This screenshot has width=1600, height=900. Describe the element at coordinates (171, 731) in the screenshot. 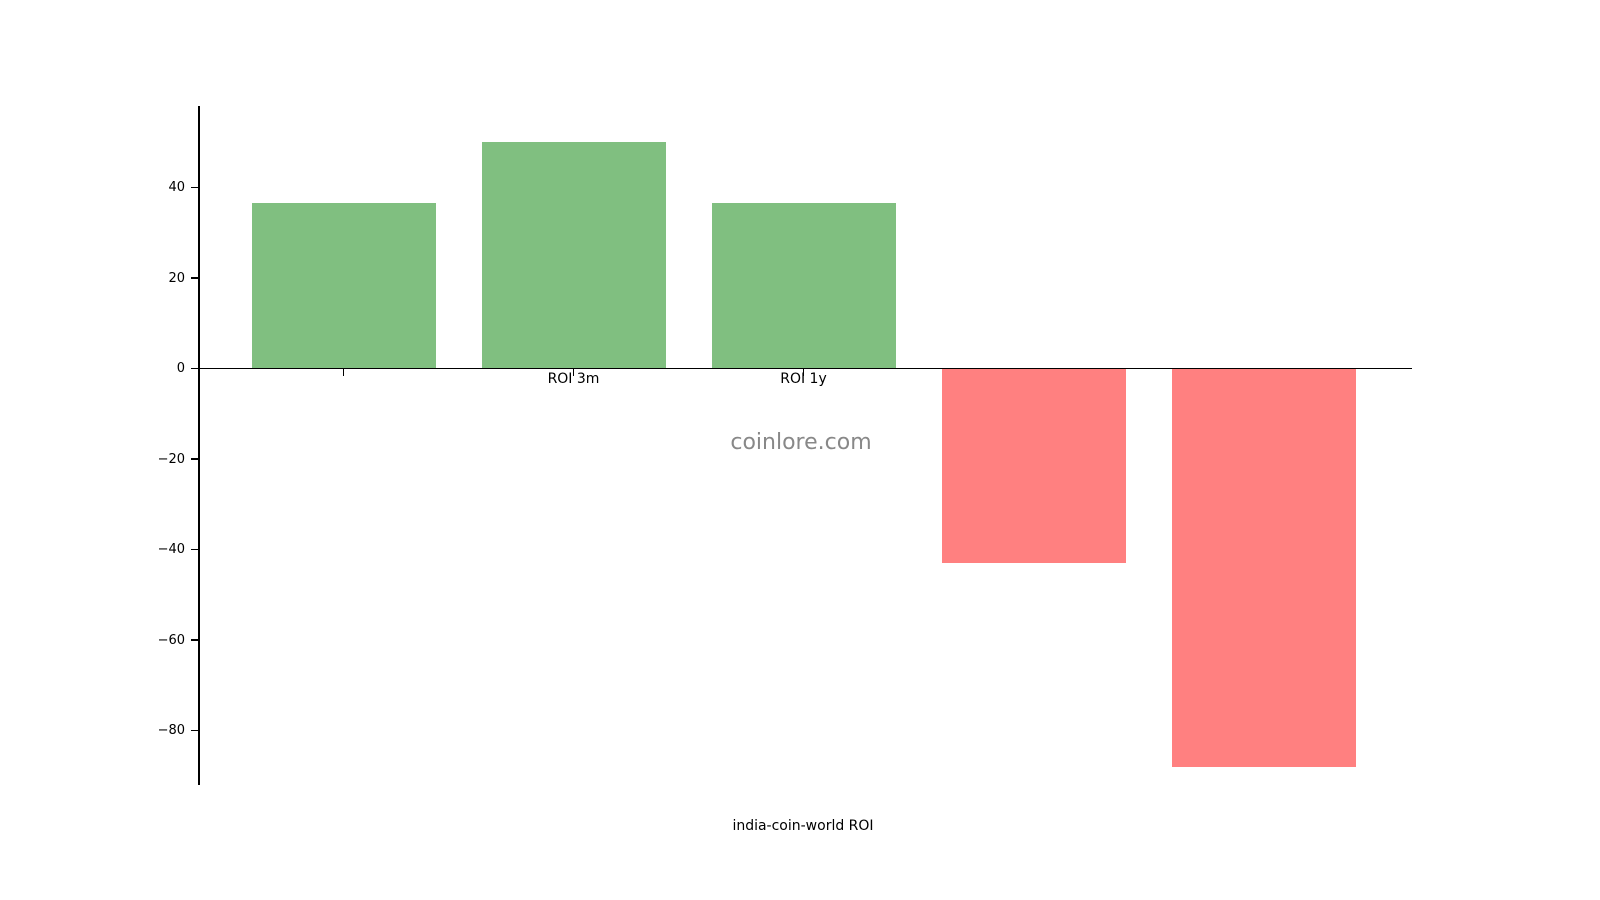

I see `y-tick-label: −80` at that location.